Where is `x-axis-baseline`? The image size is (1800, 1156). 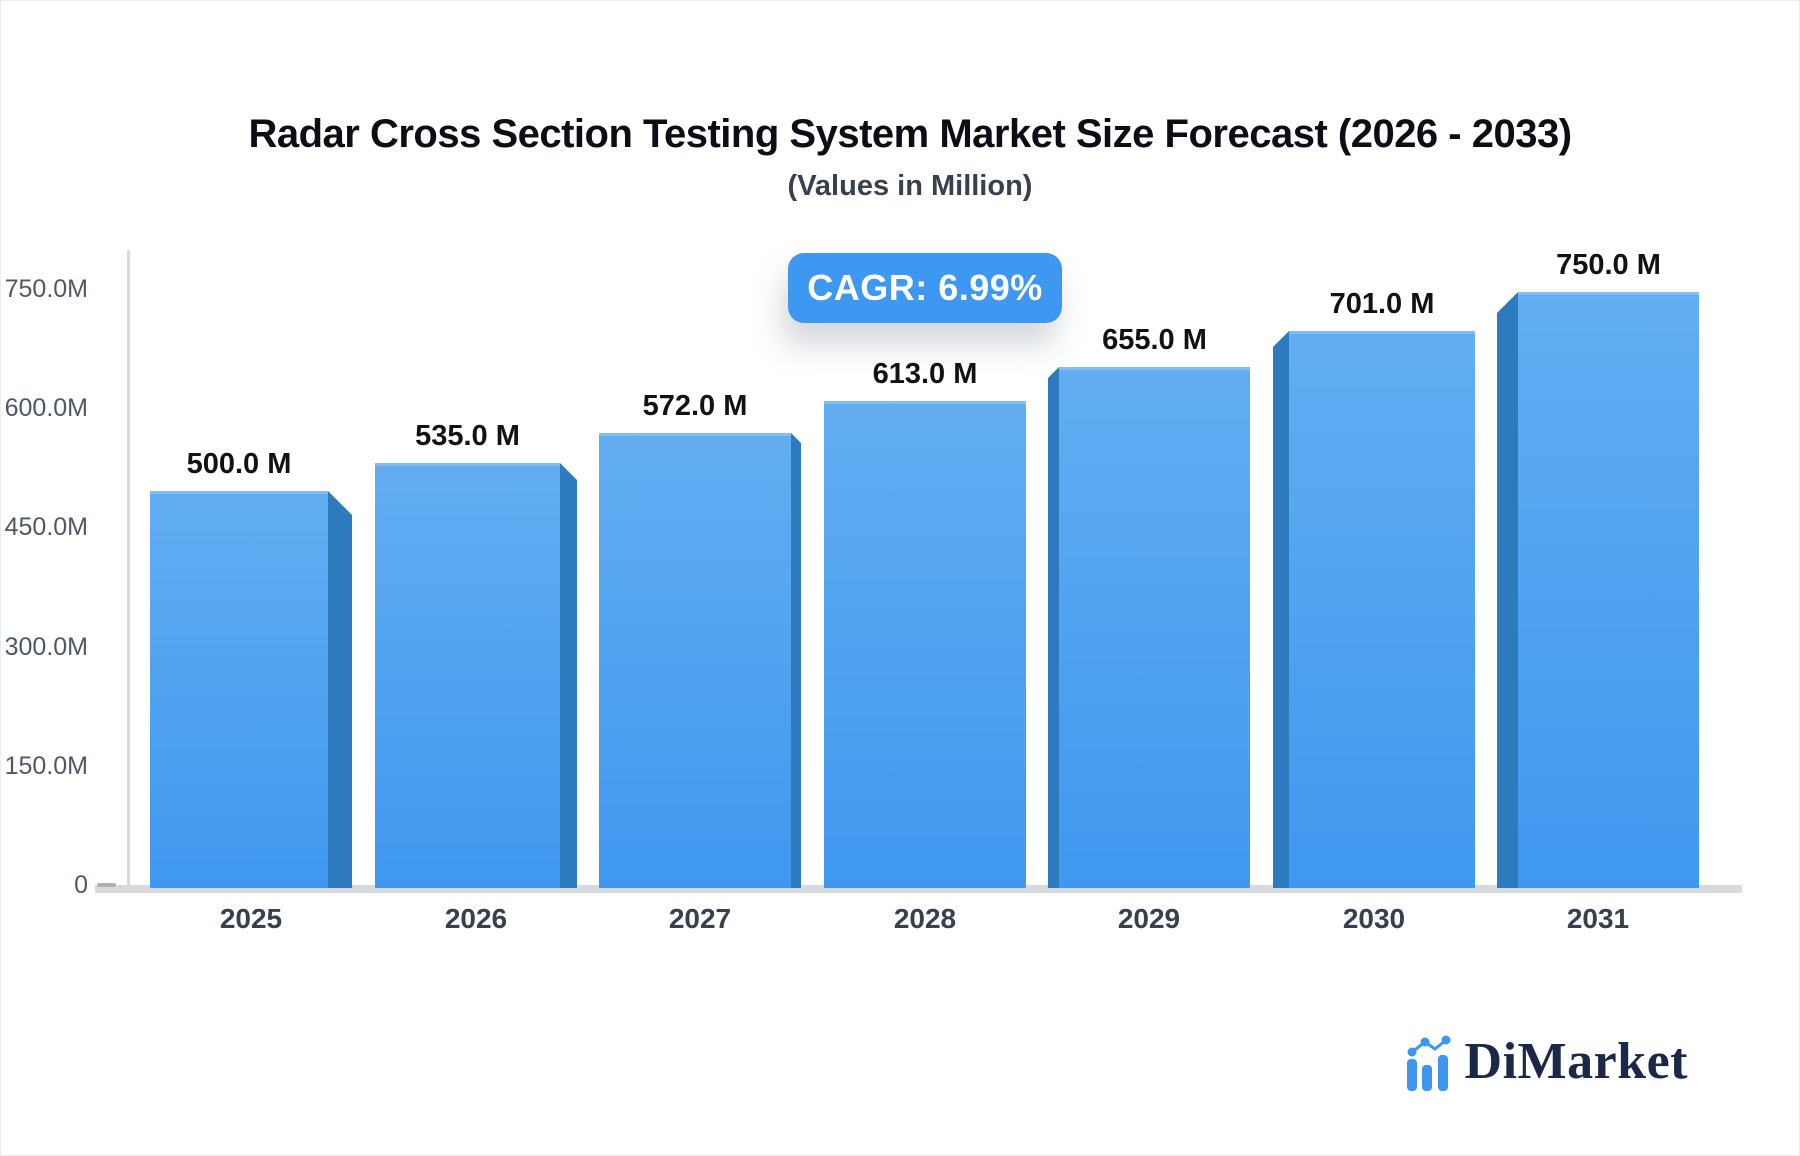 x-axis-baseline is located at coordinates (918, 889).